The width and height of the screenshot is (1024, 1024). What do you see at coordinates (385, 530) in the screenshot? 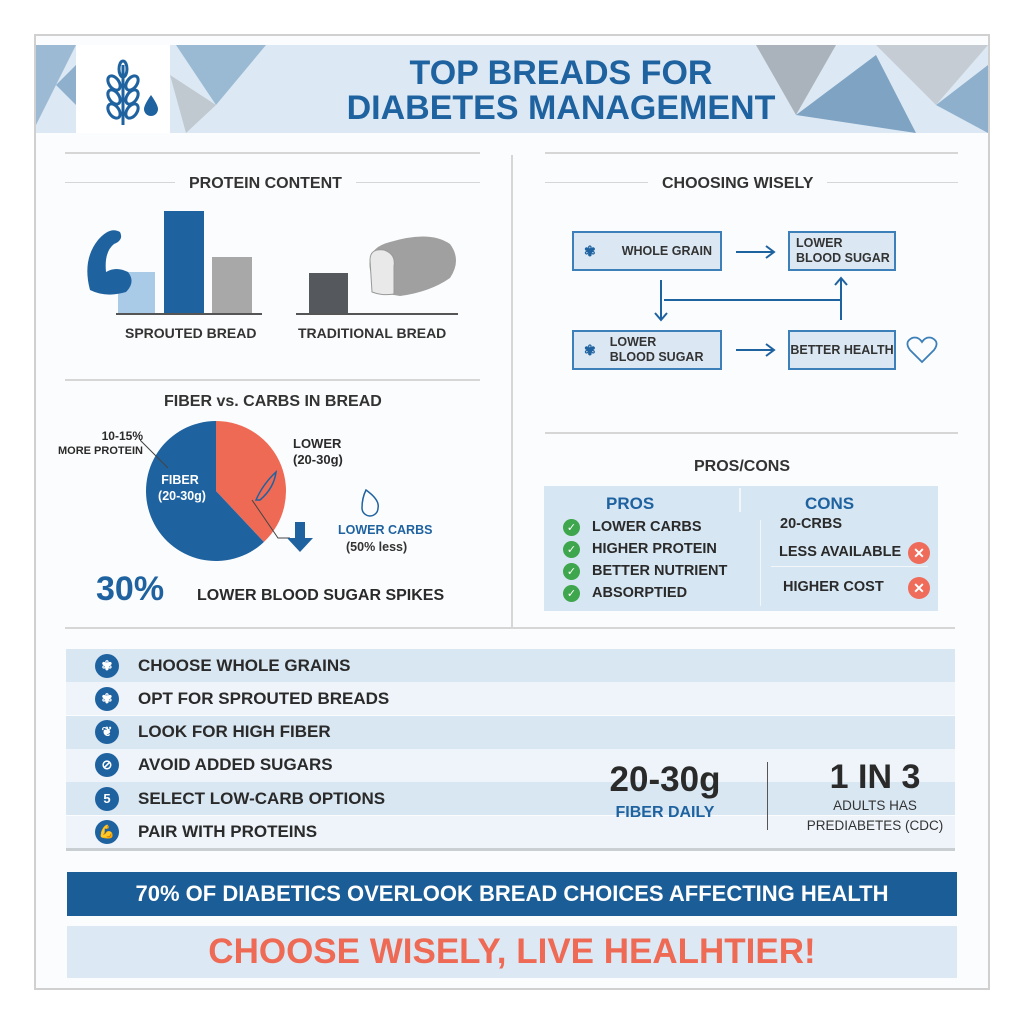
I see `lower-carbs-label: LOWER CARBS` at bounding box center [385, 530].